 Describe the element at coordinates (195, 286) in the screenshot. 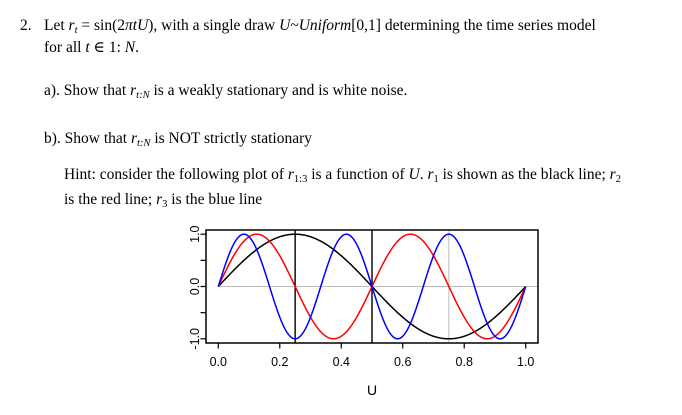

I see `y-axis-tick-label: 0.0` at that location.